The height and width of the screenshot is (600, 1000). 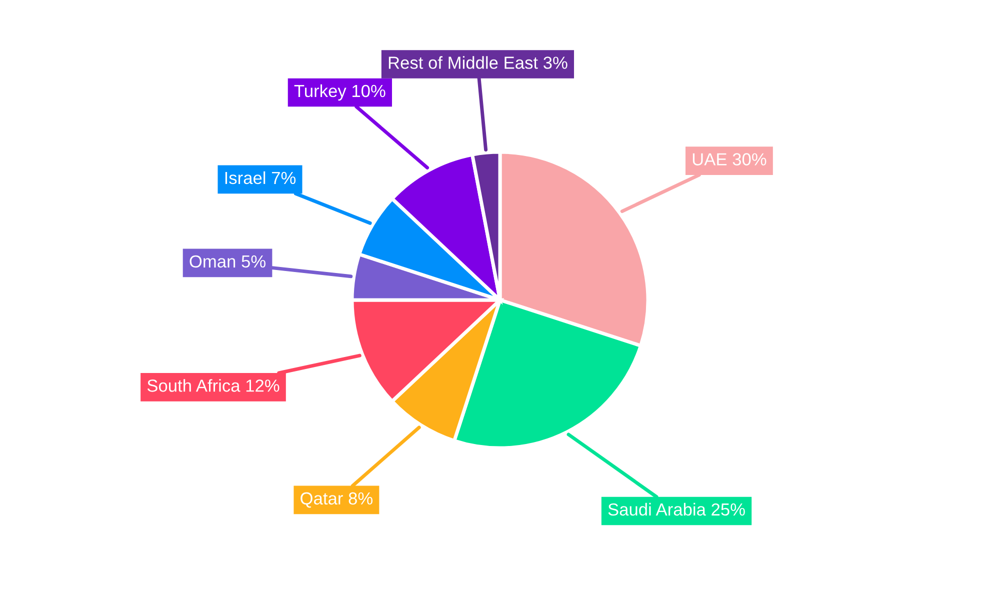 I want to click on slice-label: UAE 30%, so click(x=729, y=159).